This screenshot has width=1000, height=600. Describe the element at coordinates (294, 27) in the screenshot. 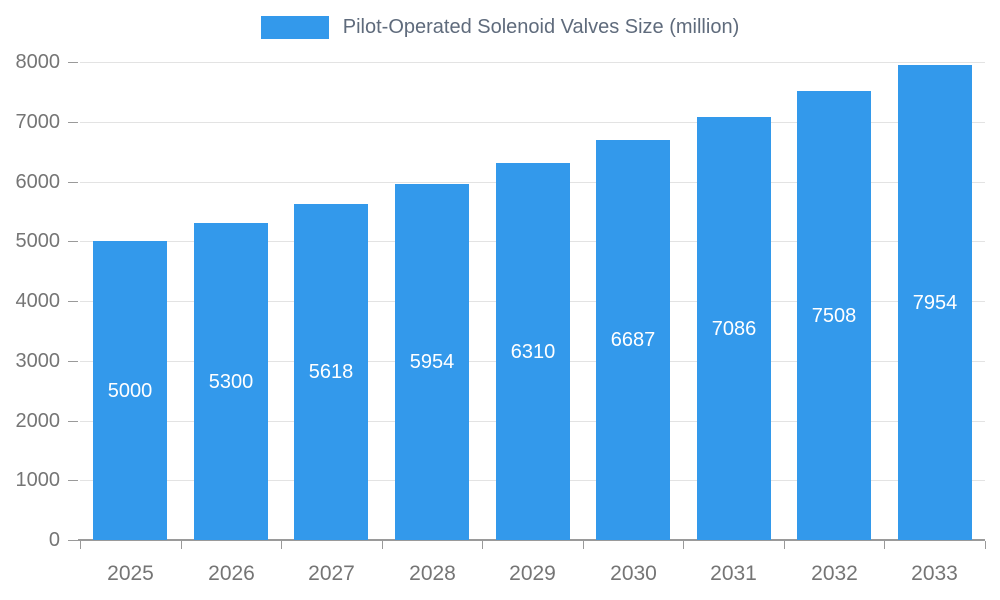

I see `legend-swatch` at that location.